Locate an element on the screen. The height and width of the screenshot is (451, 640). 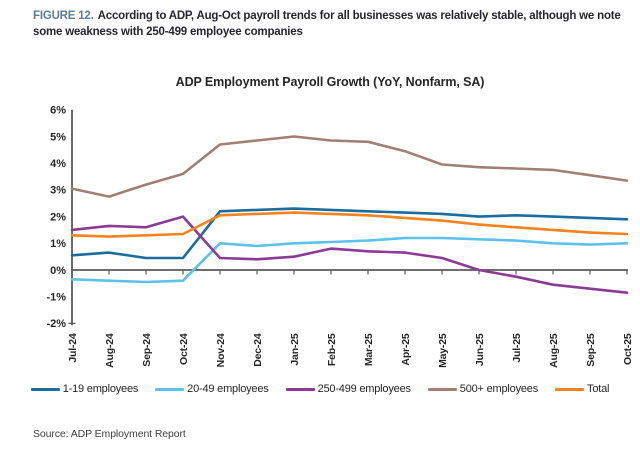
x-axis-label: Jun-25 is located at coordinates (480, 349).